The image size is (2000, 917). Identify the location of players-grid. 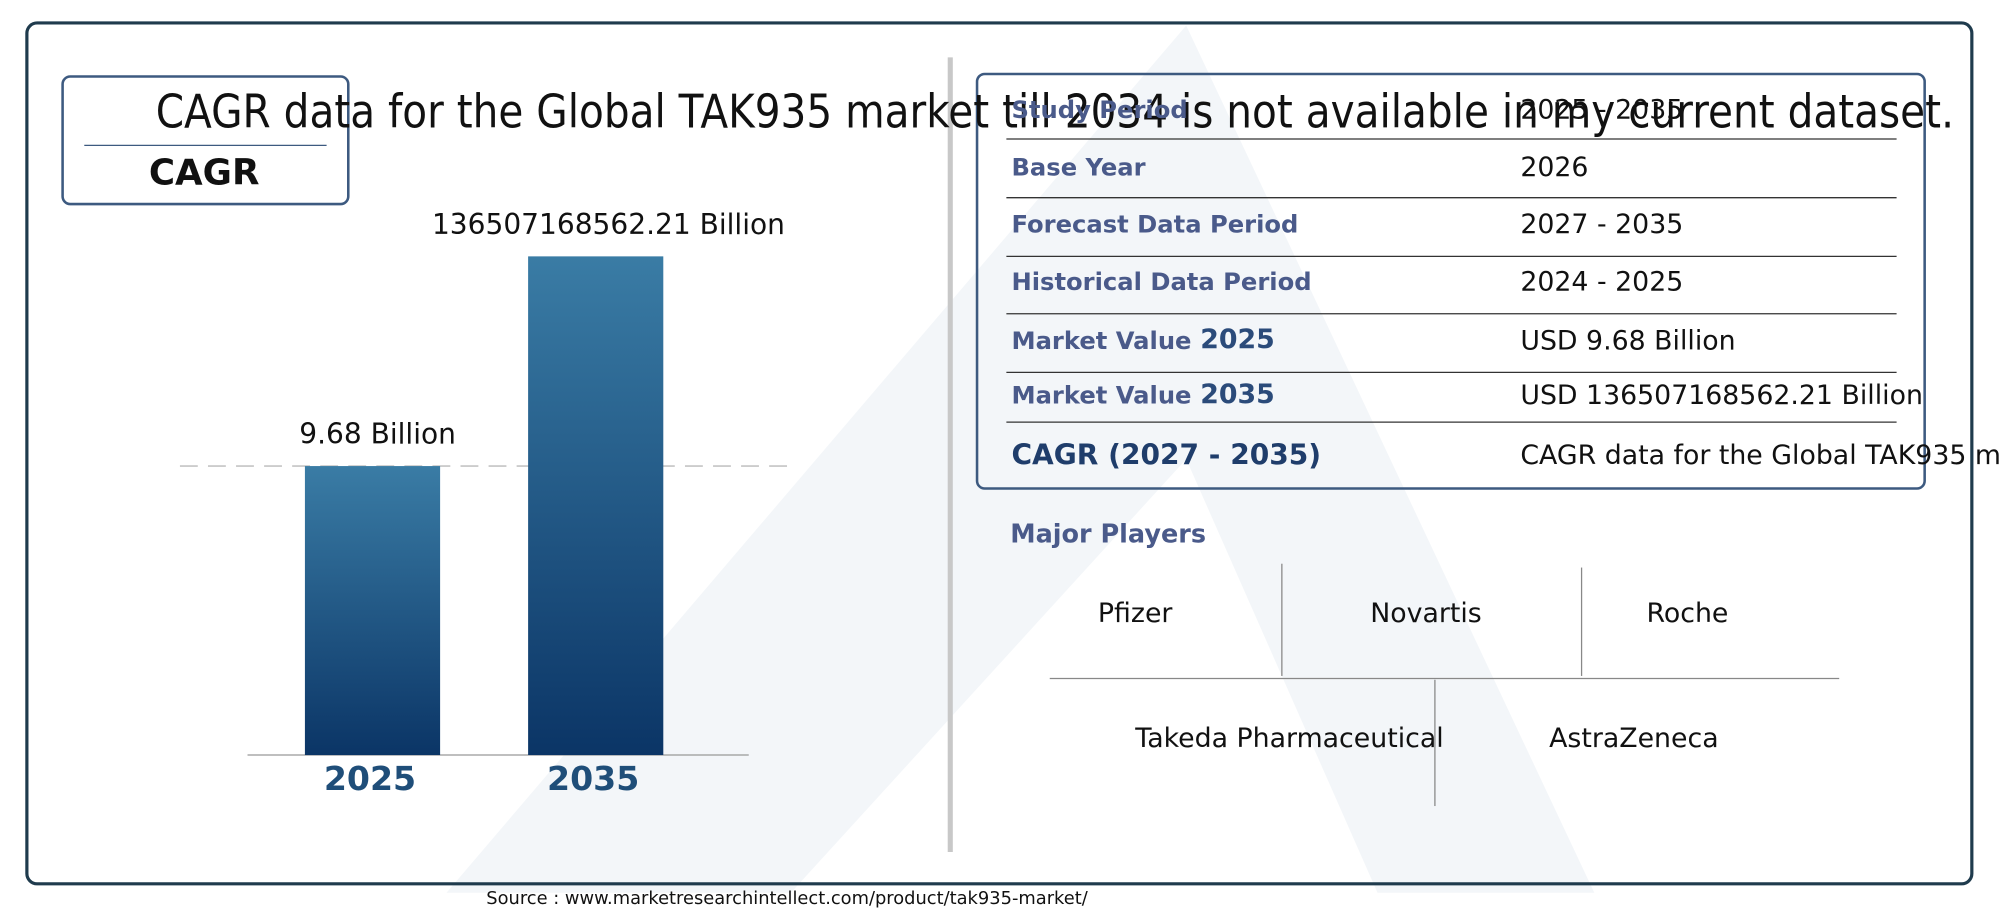
(1444, 685).